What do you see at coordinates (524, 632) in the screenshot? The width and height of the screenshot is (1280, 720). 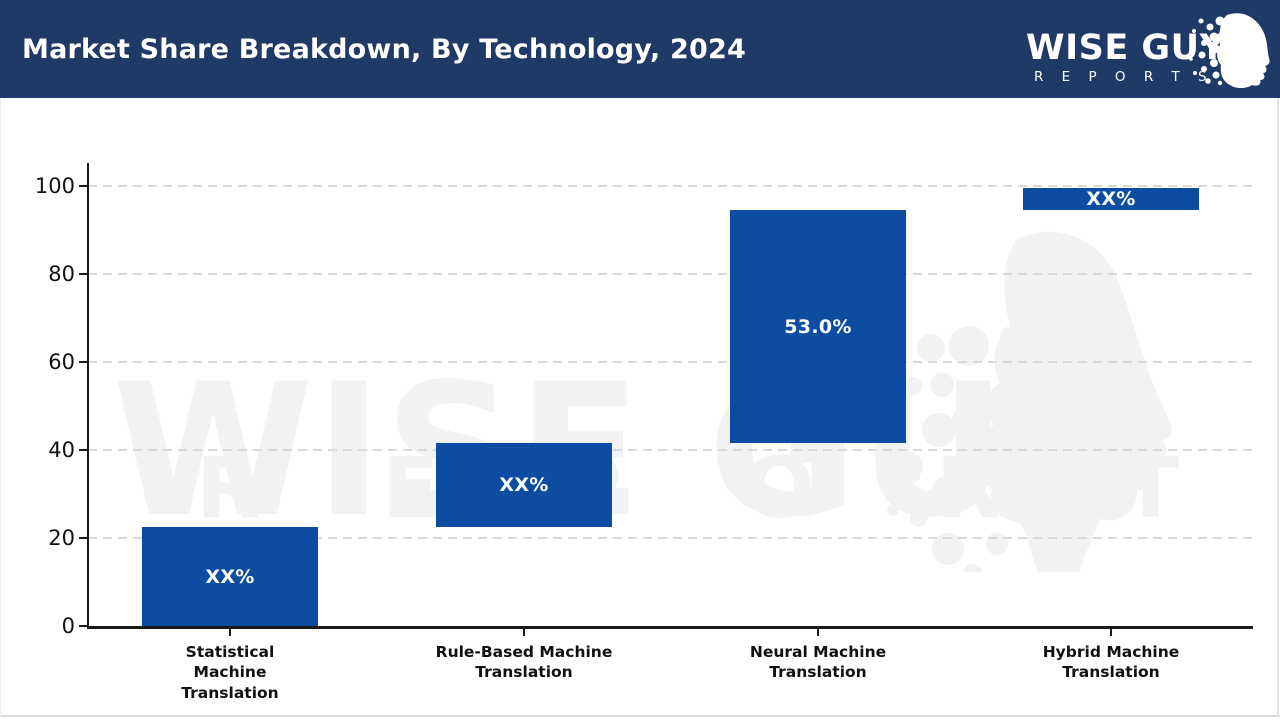 I see `x-tick-rule-based-machine-translation` at bounding box center [524, 632].